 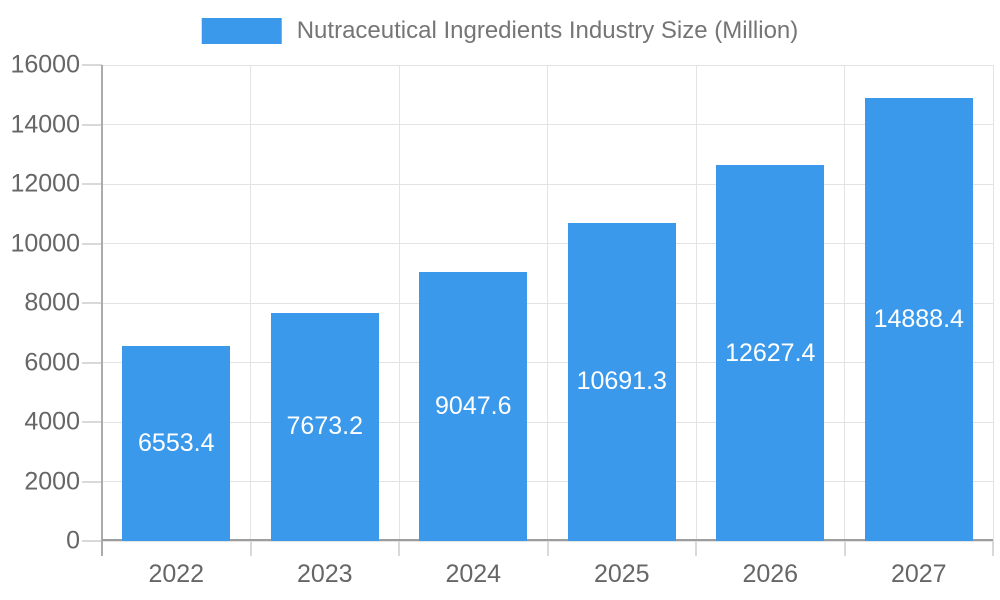 I want to click on bar-2027-text: 14888.4, so click(x=918, y=319).